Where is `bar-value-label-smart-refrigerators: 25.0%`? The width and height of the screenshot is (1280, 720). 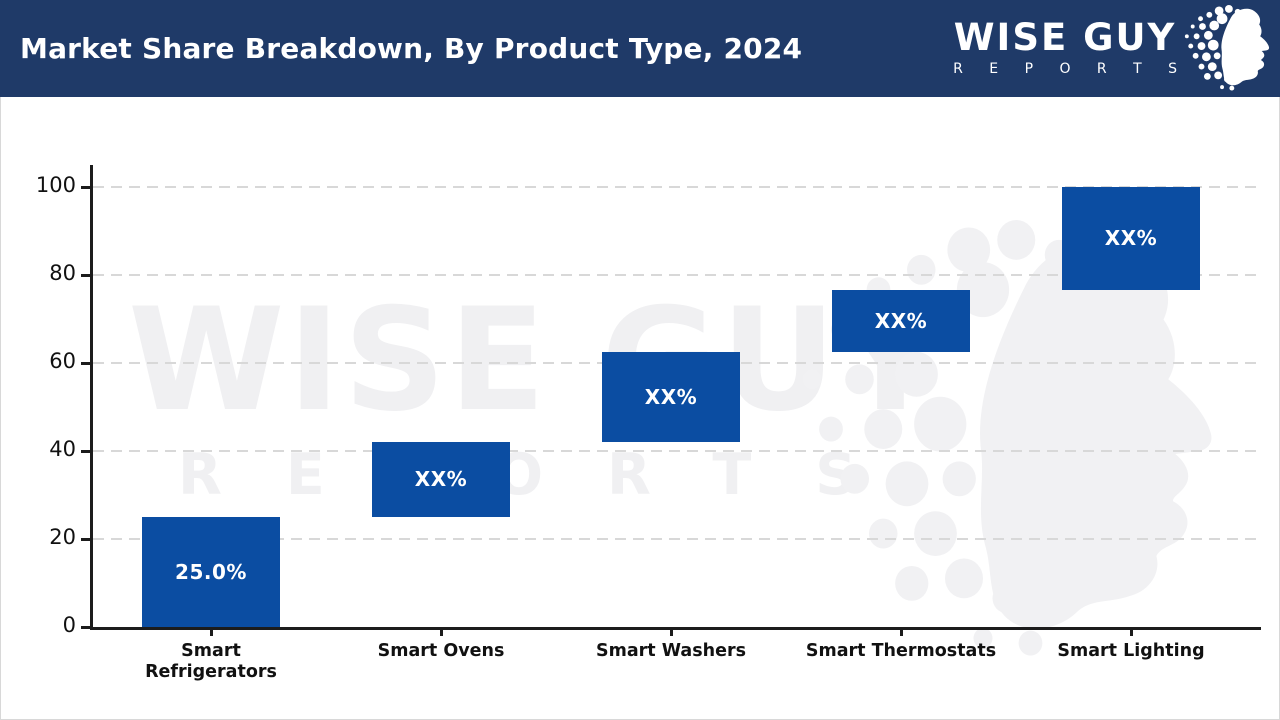
bar-value-label-smart-refrigerators: 25.0% is located at coordinates (211, 571).